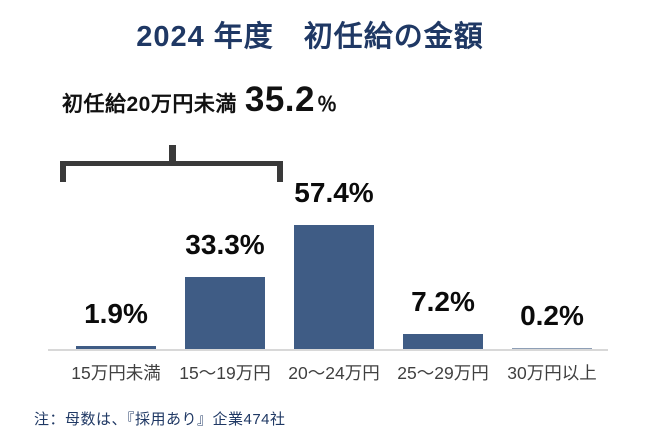 This screenshot has width=650, height=448. I want to click on x-axis-label: 20〜24万円, so click(334, 373).